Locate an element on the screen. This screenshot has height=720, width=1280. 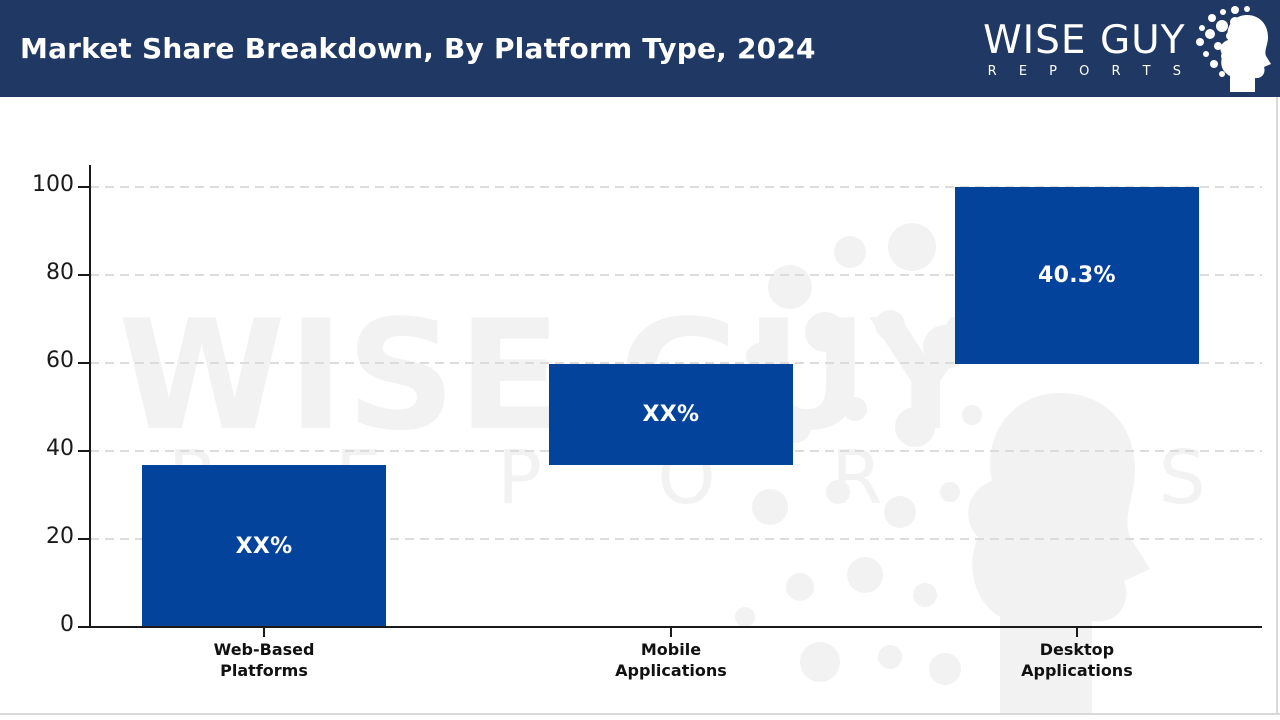
bar-3: 40.3% is located at coordinates (1076, 276).